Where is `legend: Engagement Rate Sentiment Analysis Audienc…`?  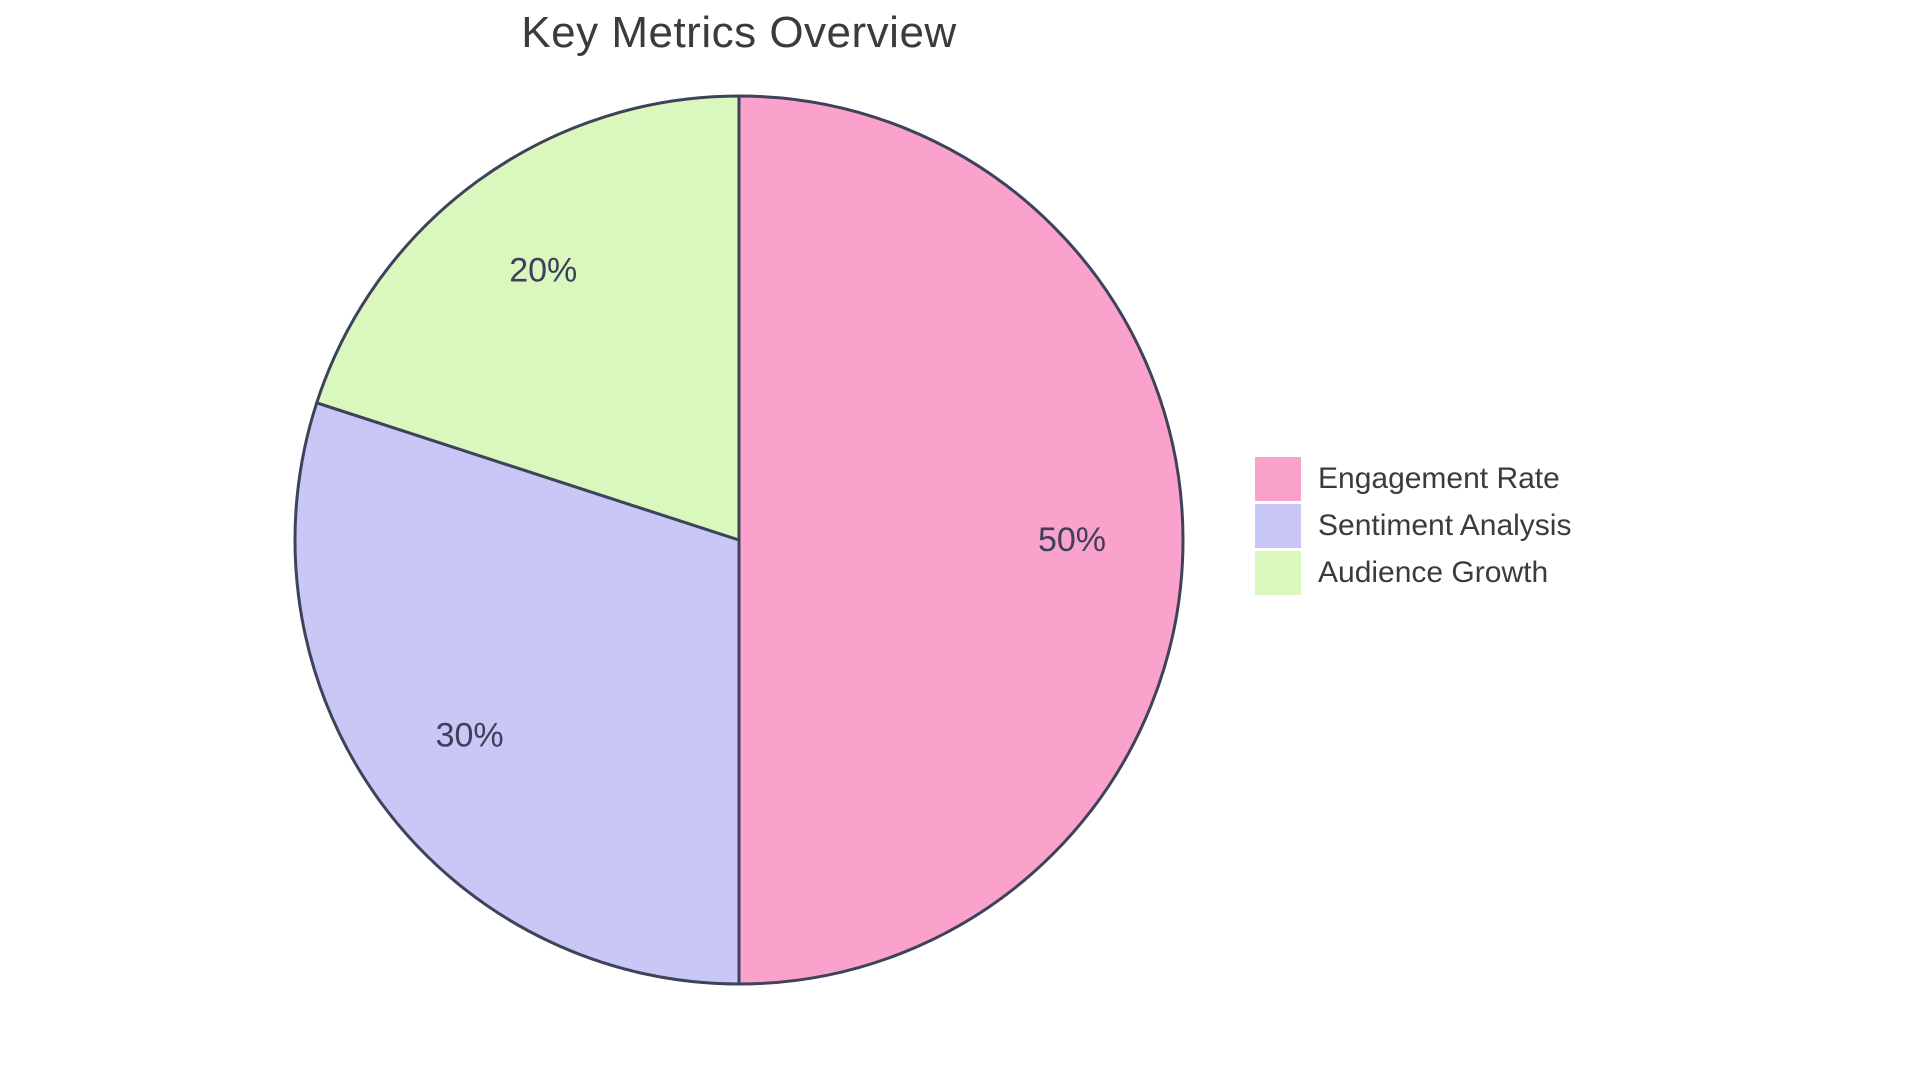
legend: Engagement Rate Sentiment Analysis Audienc… is located at coordinates (1413, 527).